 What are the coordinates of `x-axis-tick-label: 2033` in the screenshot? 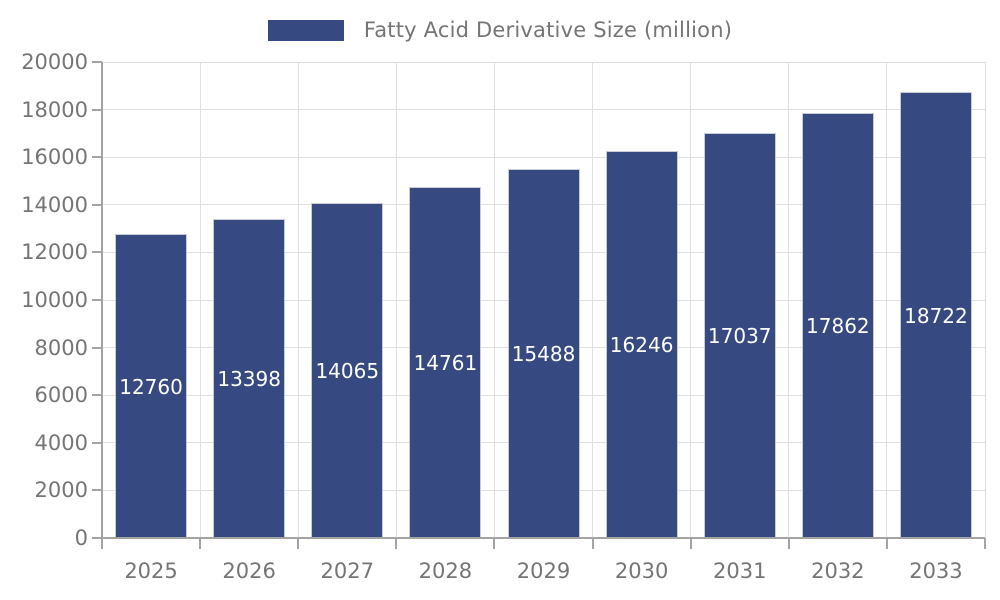 It's located at (936, 571).